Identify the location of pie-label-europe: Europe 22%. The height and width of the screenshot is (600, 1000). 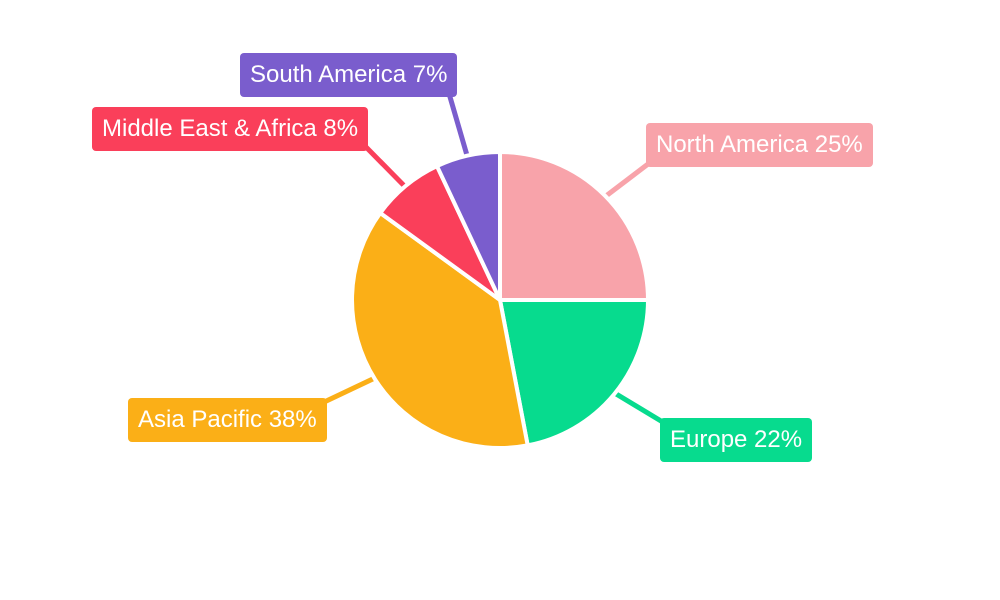
(736, 440).